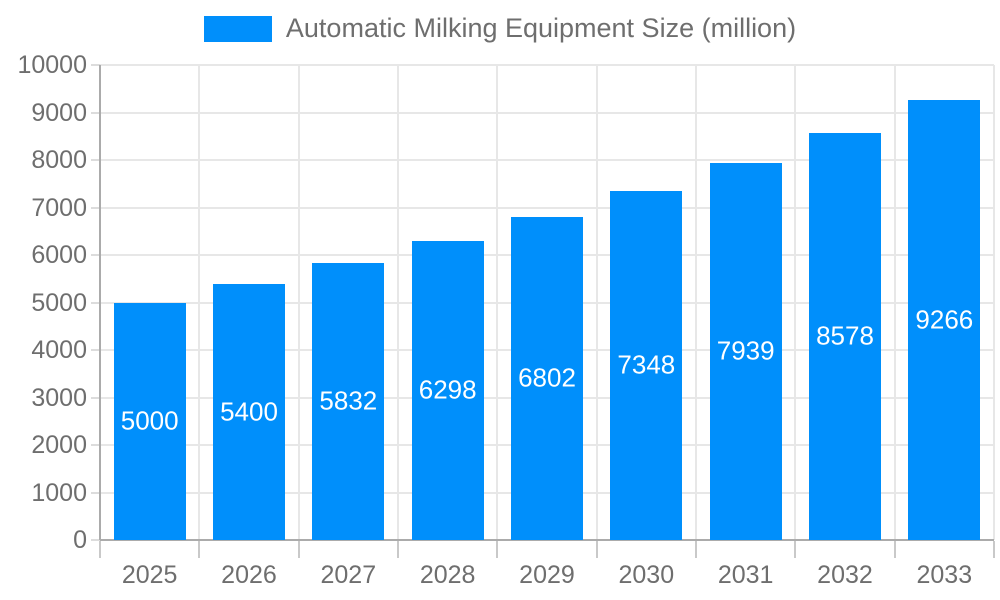 Image resolution: width=1000 pixels, height=600 pixels. Describe the element at coordinates (59, 350) in the screenshot. I see `y-axis-label: 4000` at that location.